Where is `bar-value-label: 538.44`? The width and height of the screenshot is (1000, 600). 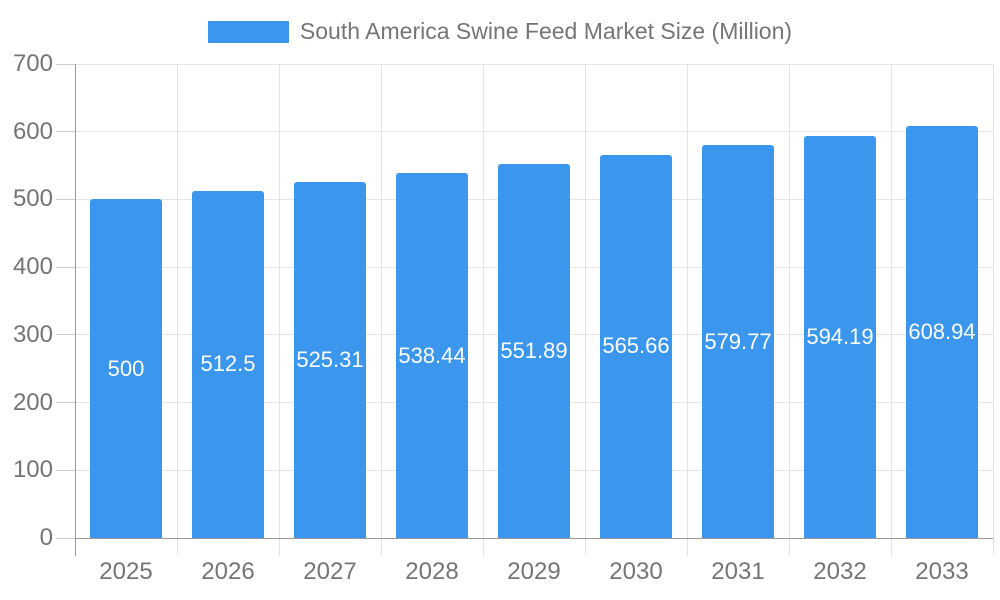
bar-value-label: 538.44 is located at coordinates (432, 355).